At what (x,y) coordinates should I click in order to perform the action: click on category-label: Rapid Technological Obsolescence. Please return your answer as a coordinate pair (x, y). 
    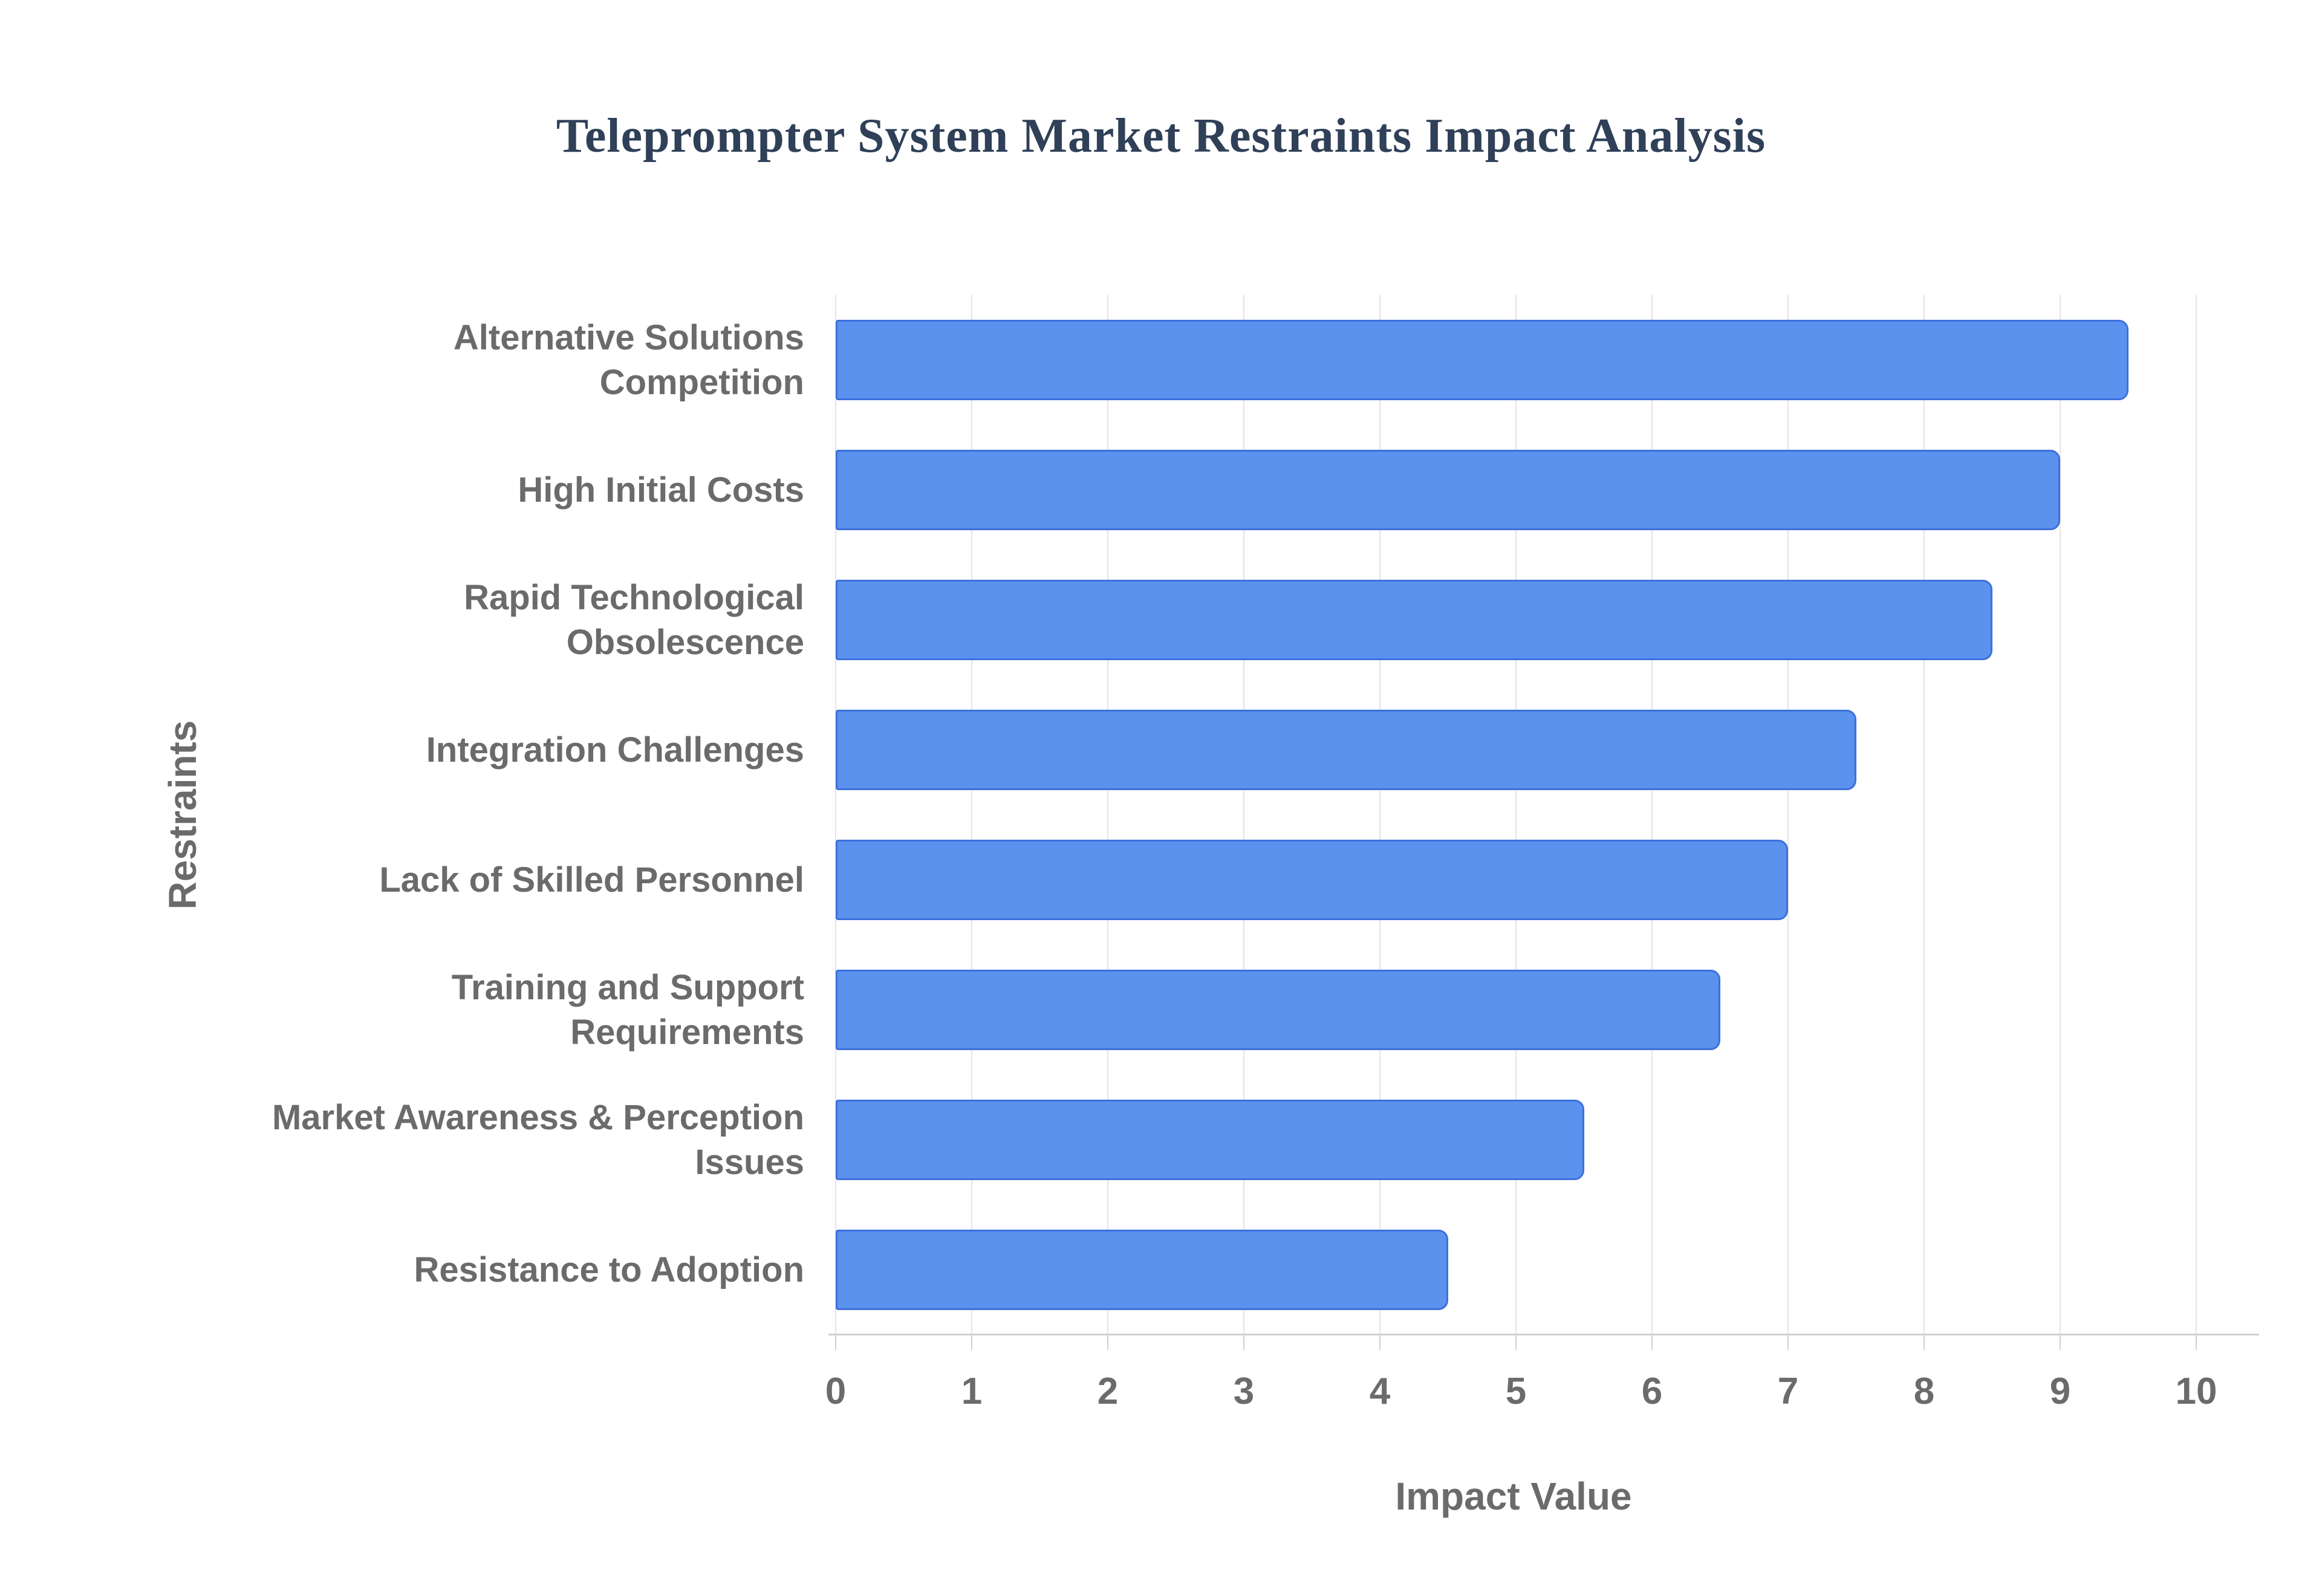
    Looking at the image, I should click on (634, 620).